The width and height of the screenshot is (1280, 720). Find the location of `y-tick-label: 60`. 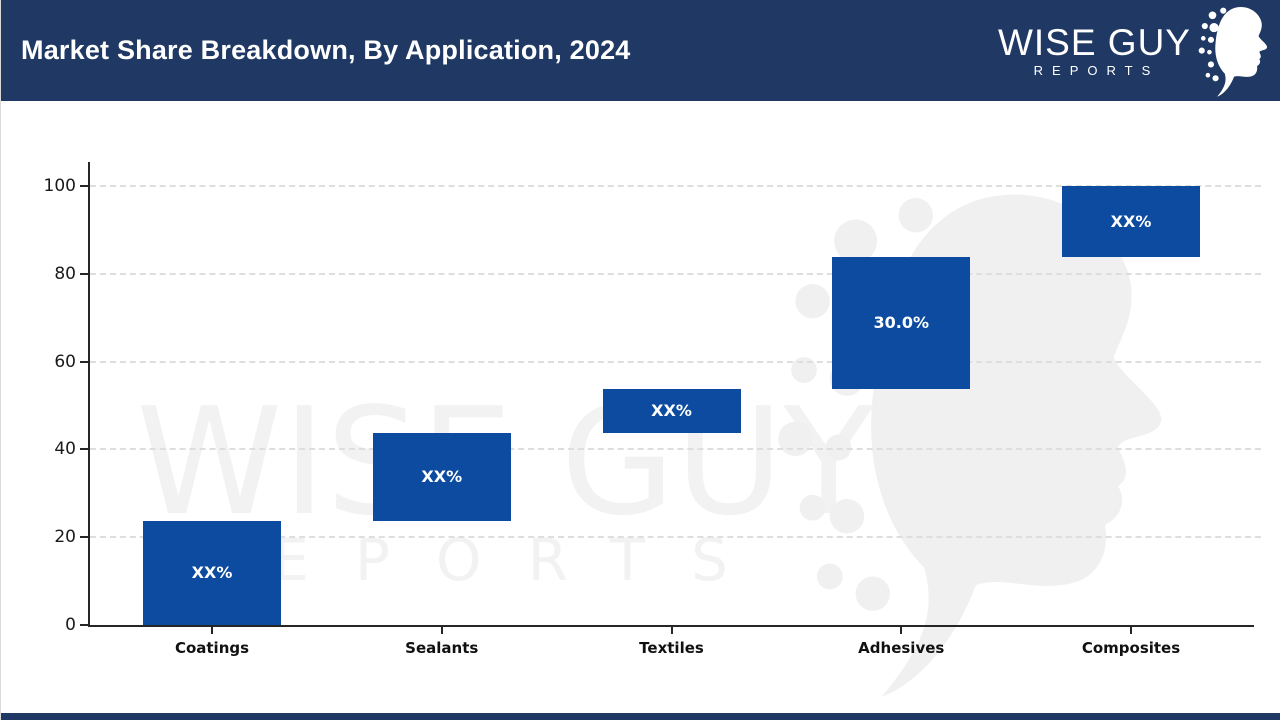

y-tick-label: 60 is located at coordinates (65, 361).